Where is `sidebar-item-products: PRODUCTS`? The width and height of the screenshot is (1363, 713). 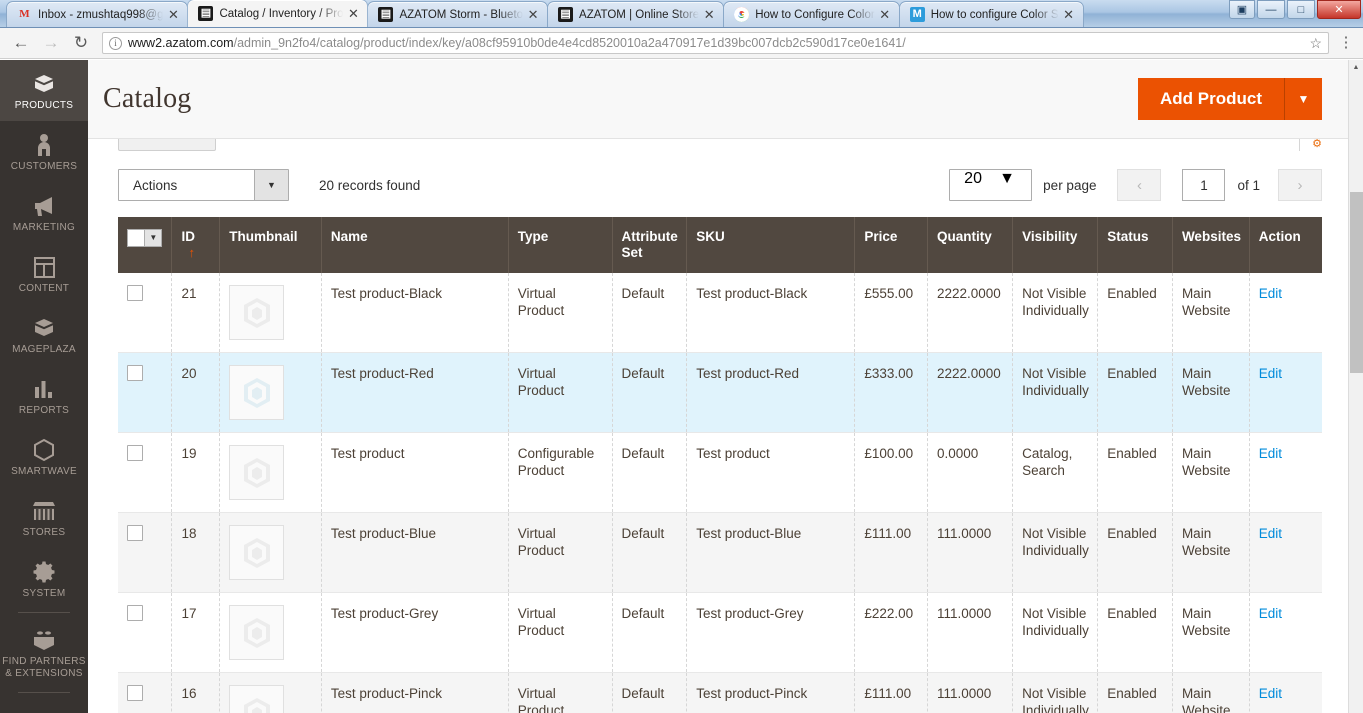 sidebar-item-products: PRODUCTS is located at coordinates (44, 90).